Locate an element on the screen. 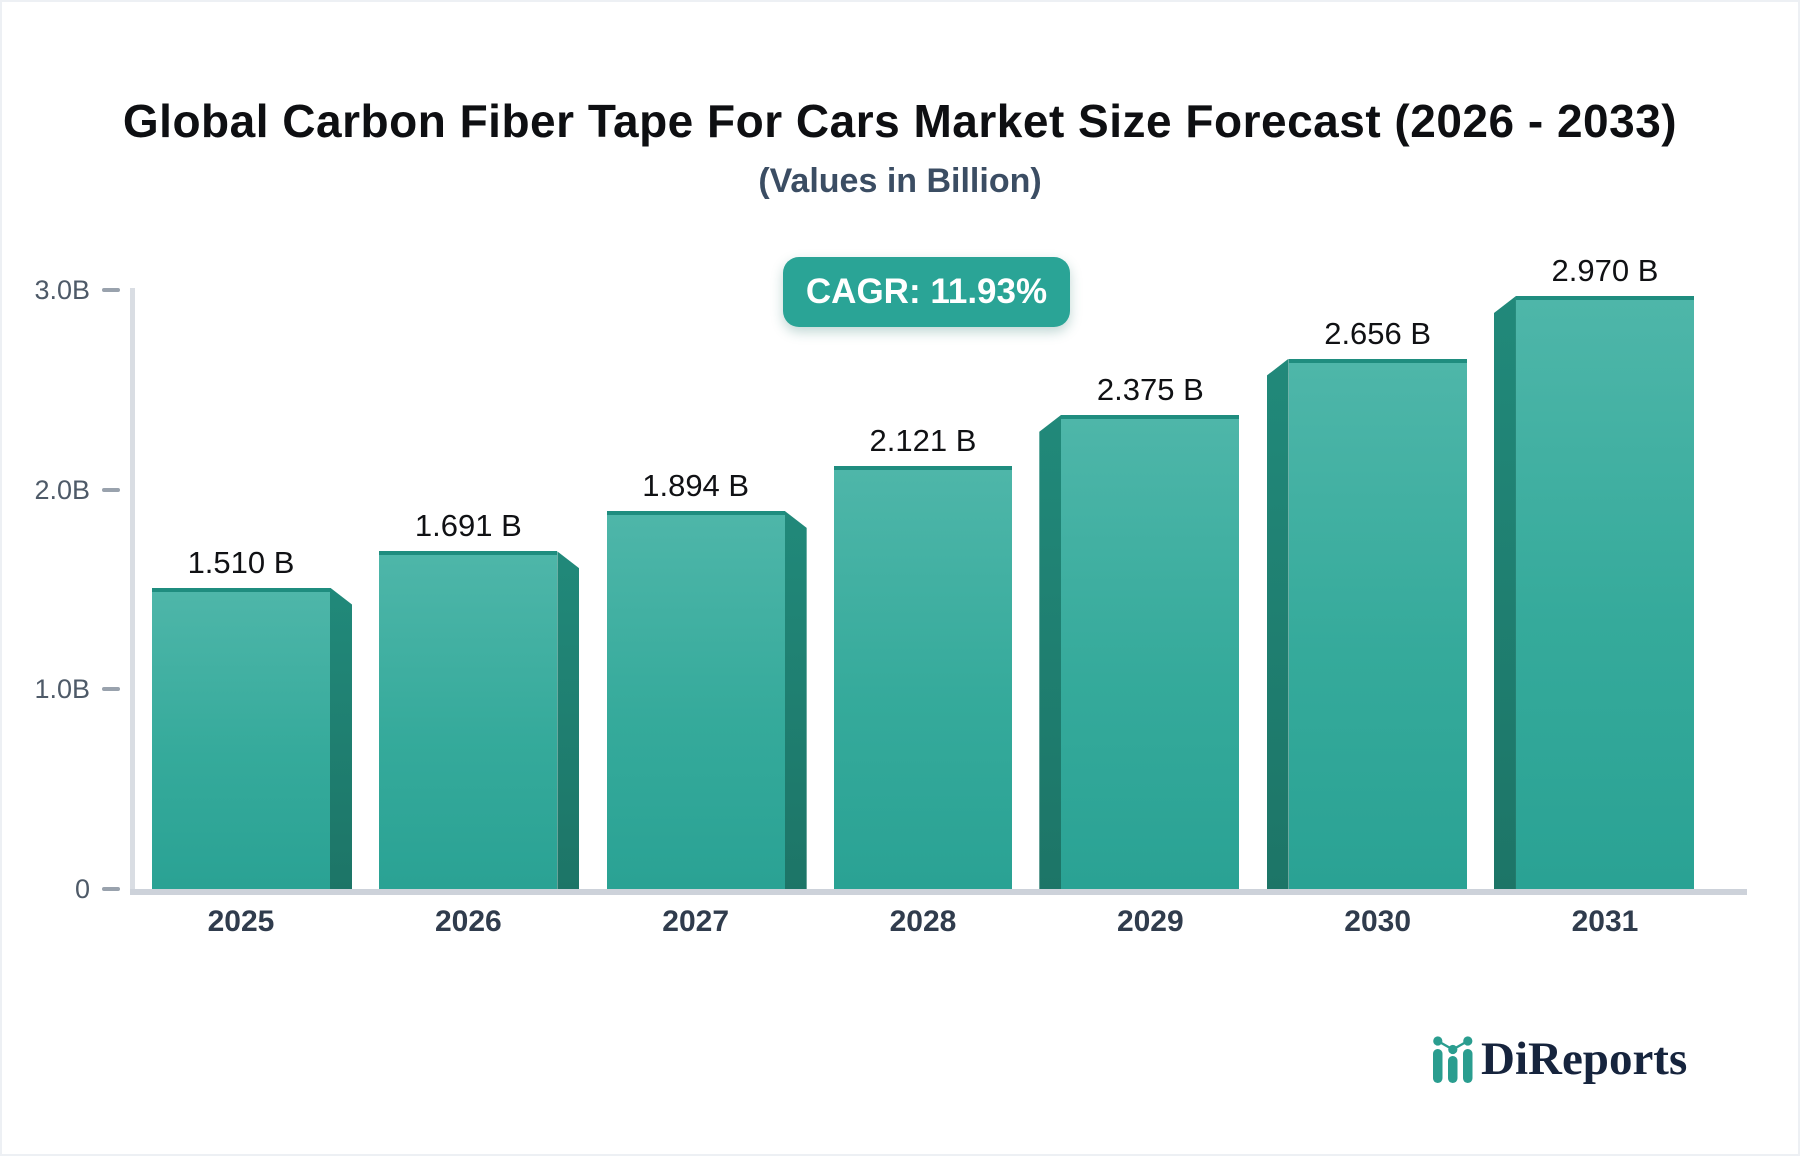  bar-value-label: 1.510 B is located at coordinates (241, 562).